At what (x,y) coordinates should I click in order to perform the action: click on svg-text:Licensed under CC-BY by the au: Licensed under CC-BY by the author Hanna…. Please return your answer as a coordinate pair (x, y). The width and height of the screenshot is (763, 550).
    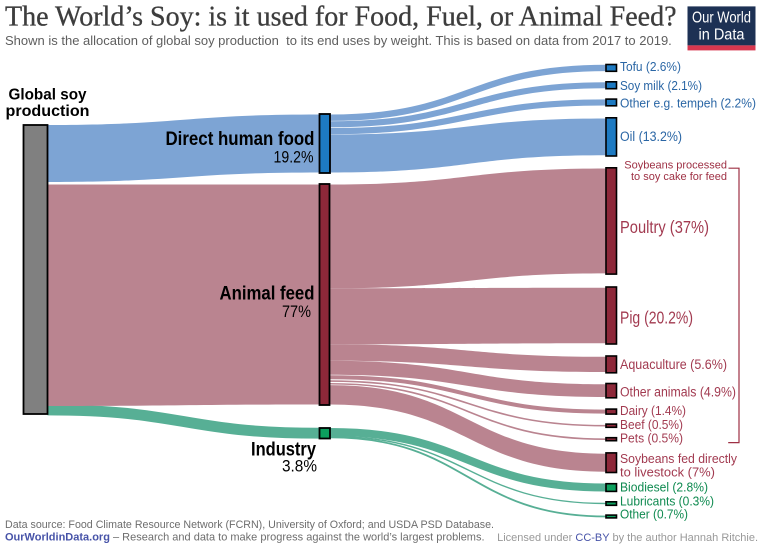
    Looking at the image, I should click on (627, 538).